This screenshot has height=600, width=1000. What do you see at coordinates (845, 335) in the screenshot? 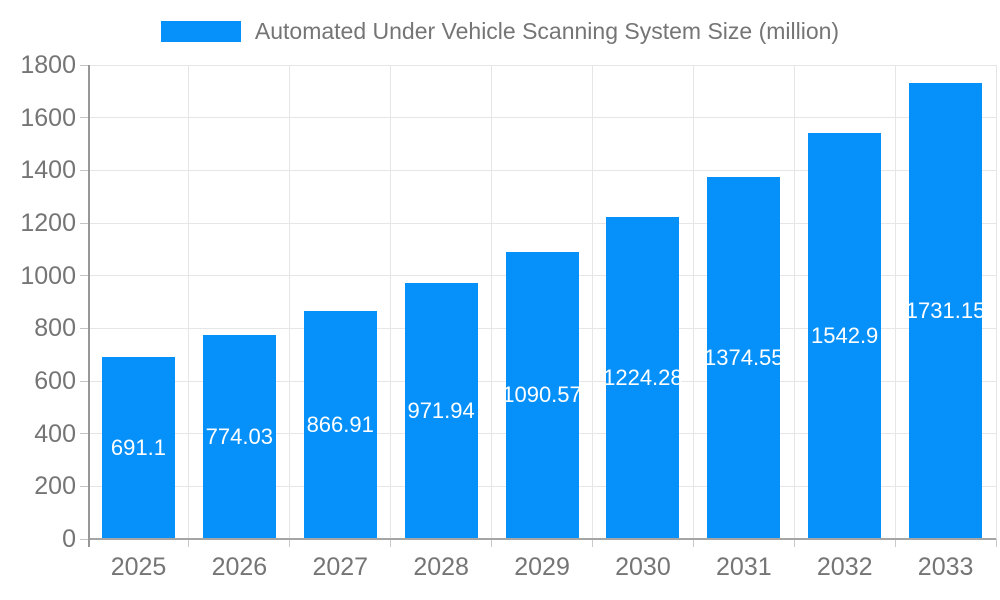
I see `bar-2032` at bounding box center [845, 335].